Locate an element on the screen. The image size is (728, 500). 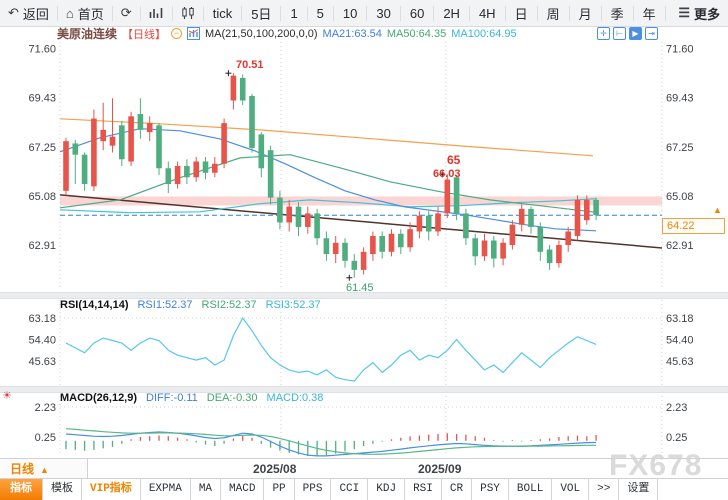
trend-line is located at coordinates (361, 221).